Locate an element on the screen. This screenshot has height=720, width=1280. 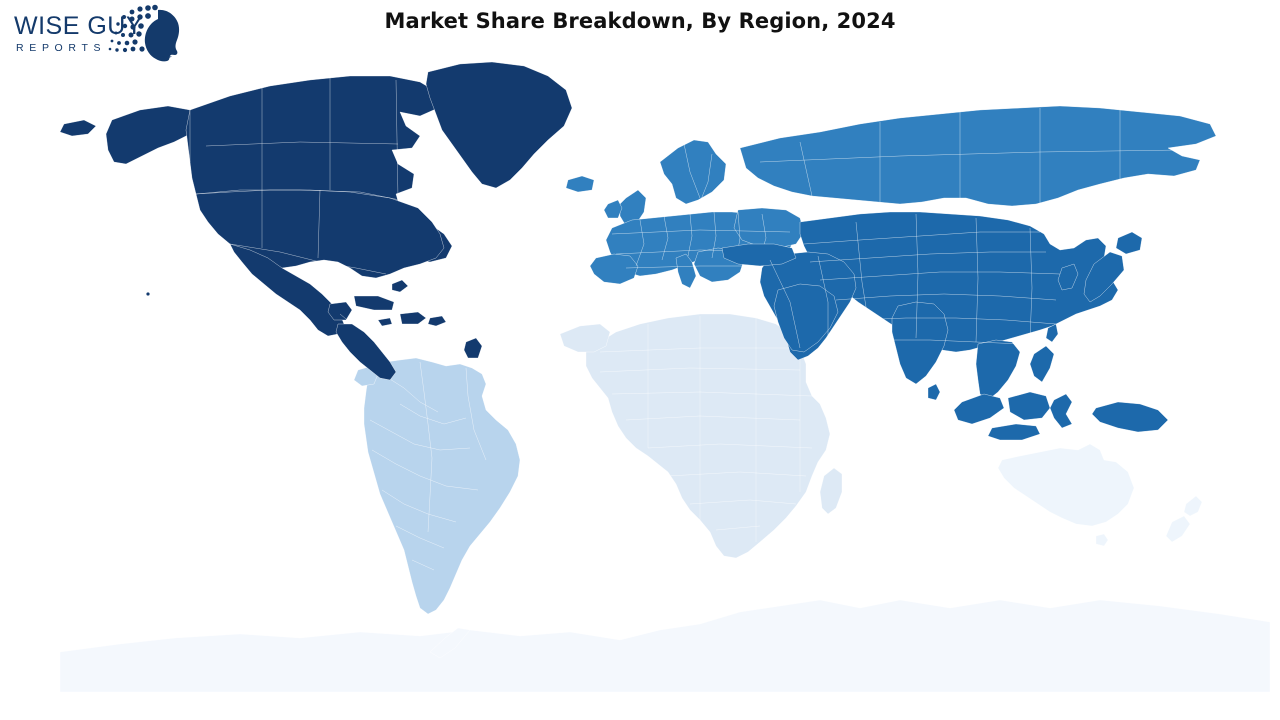
europe-country-borders is located at coordinates (896, 188).